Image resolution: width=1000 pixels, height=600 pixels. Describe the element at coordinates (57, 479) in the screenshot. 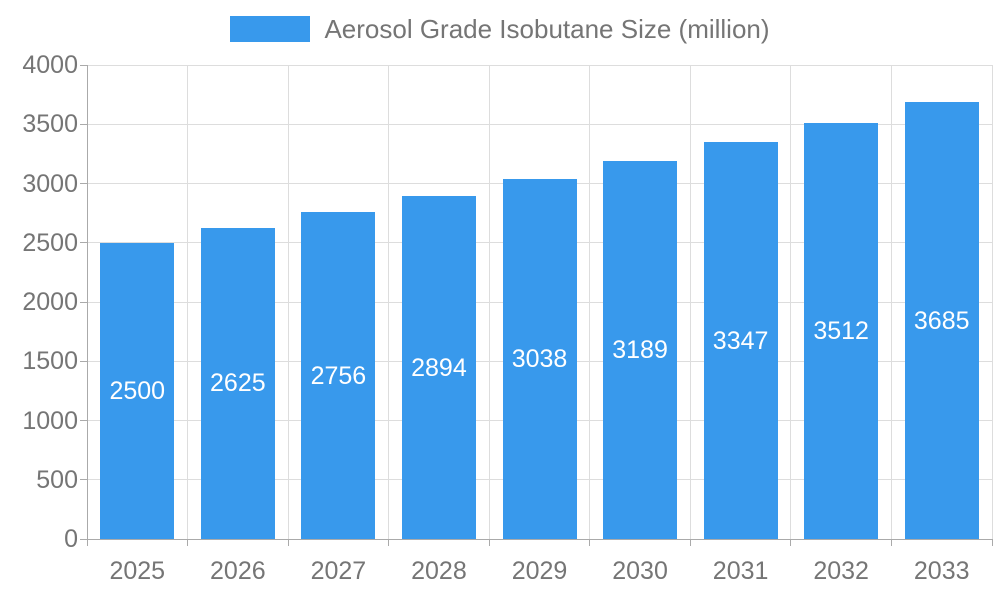

I see `y-axis-tick-label: 500` at that location.